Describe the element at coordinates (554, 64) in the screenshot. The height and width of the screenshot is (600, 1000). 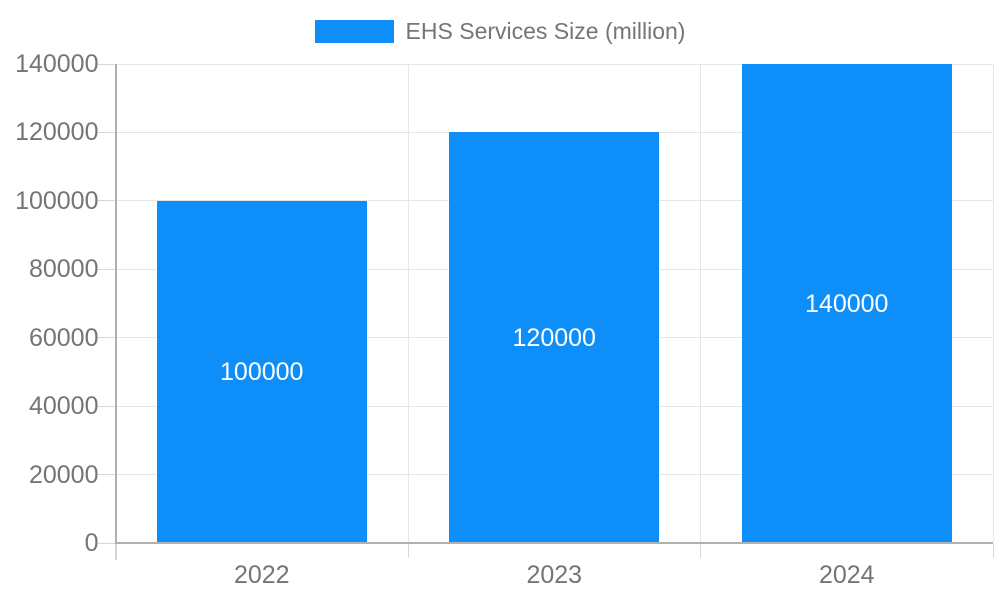
I see `gridline-horizontal` at that location.